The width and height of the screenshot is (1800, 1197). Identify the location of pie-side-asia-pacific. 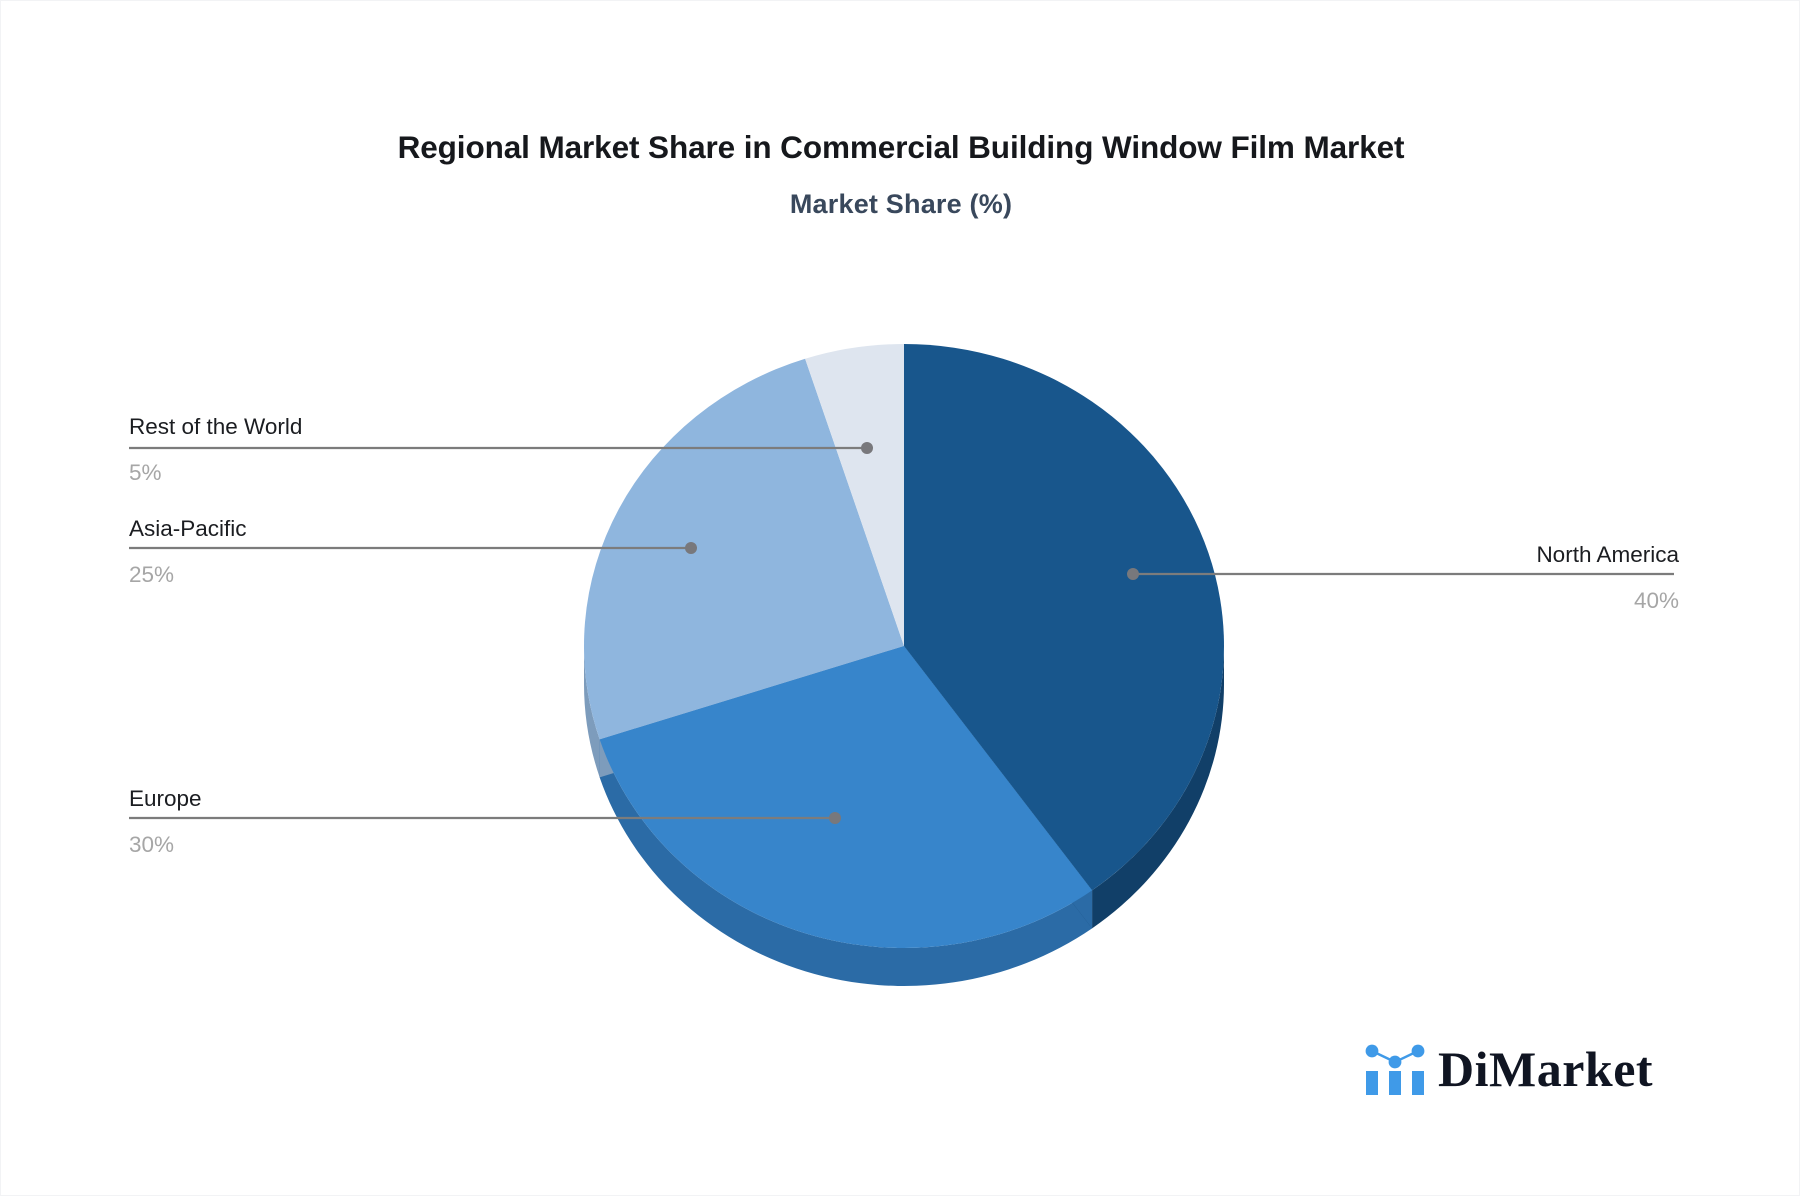
(592, 712).